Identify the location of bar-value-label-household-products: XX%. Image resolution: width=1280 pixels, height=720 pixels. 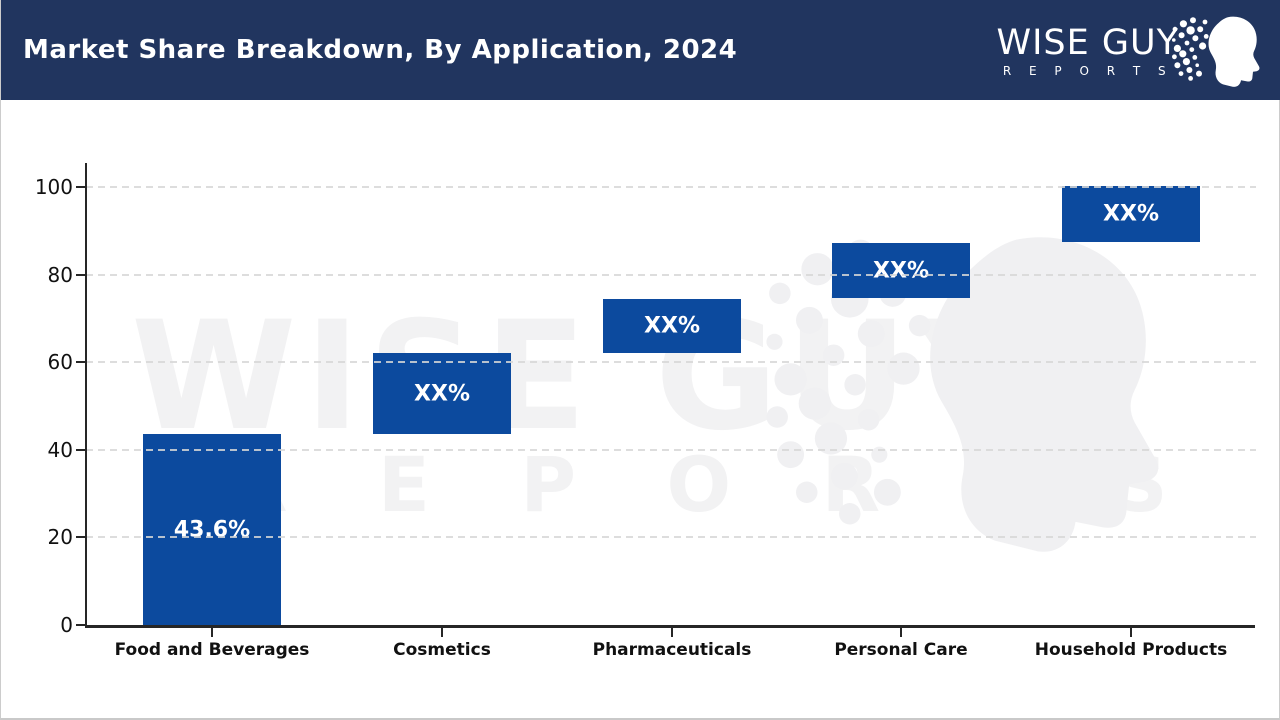
(1131, 214).